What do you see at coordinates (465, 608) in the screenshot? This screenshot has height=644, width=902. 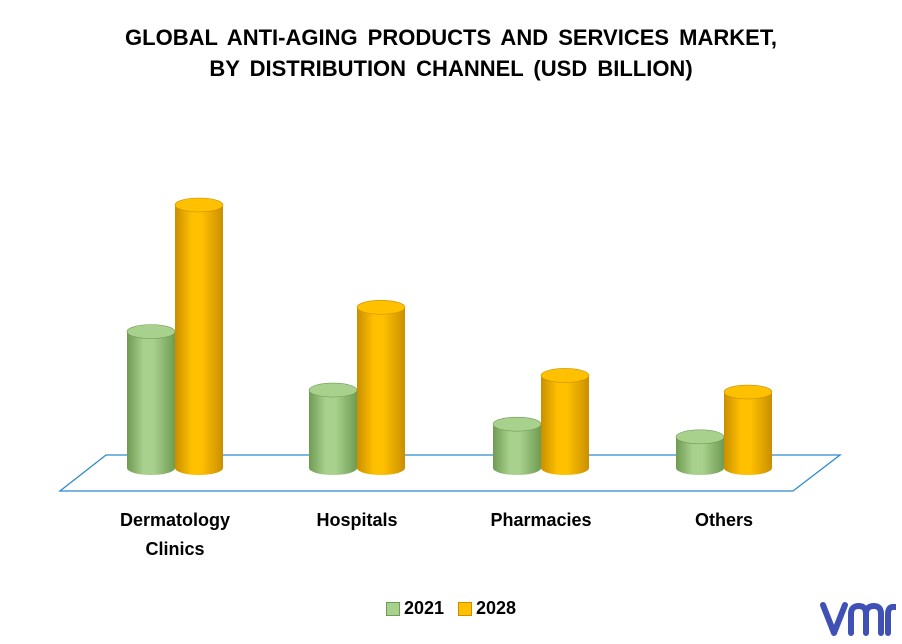 I see `legend-swatch-2028` at bounding box center [465, 608].